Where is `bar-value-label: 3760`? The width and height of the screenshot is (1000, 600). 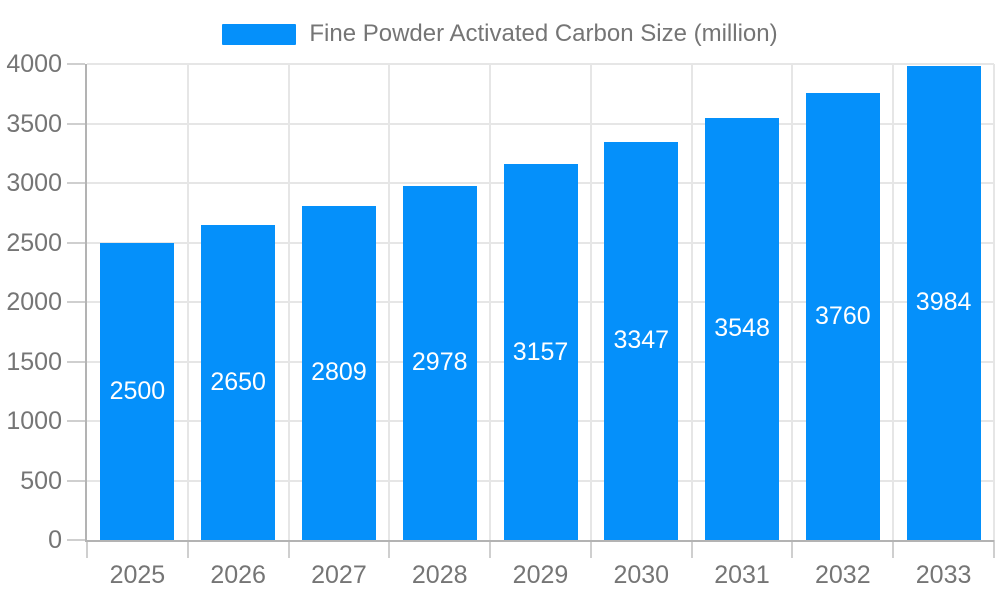
bar-value-label: 3760 is located at coordinates (843, 315).